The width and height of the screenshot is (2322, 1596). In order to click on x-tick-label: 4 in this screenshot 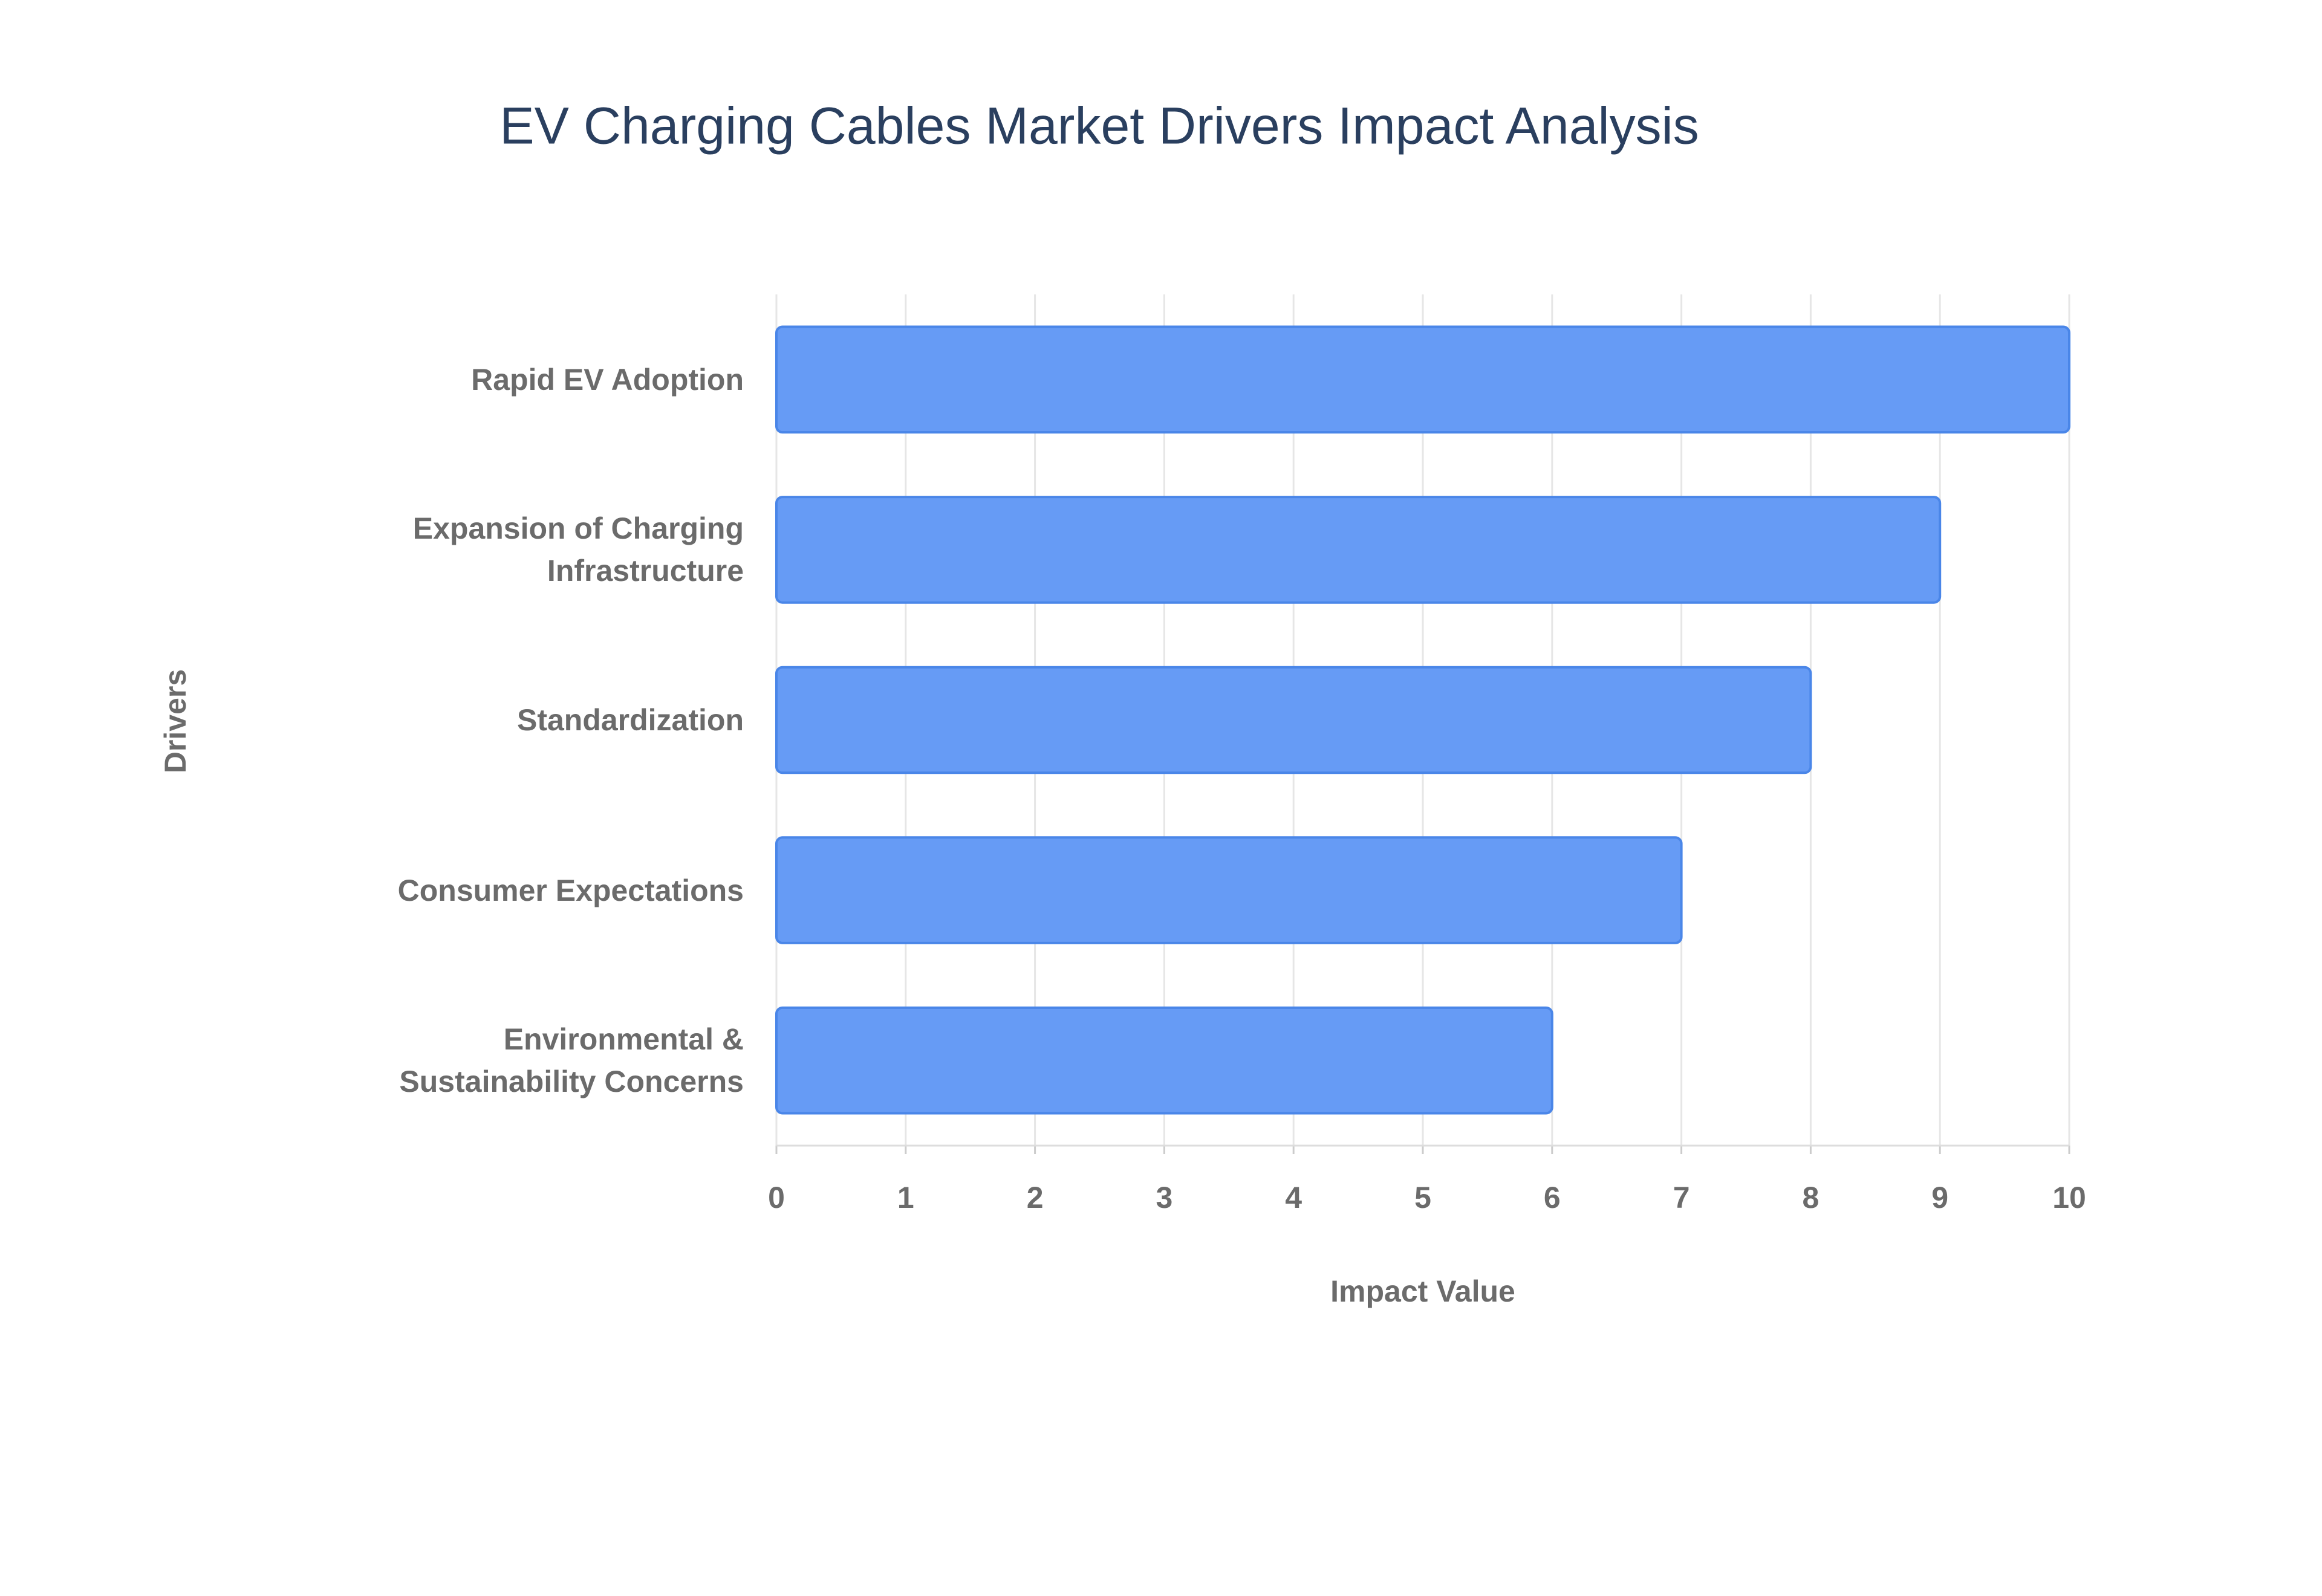, I will do `click(1293, 1198)`.